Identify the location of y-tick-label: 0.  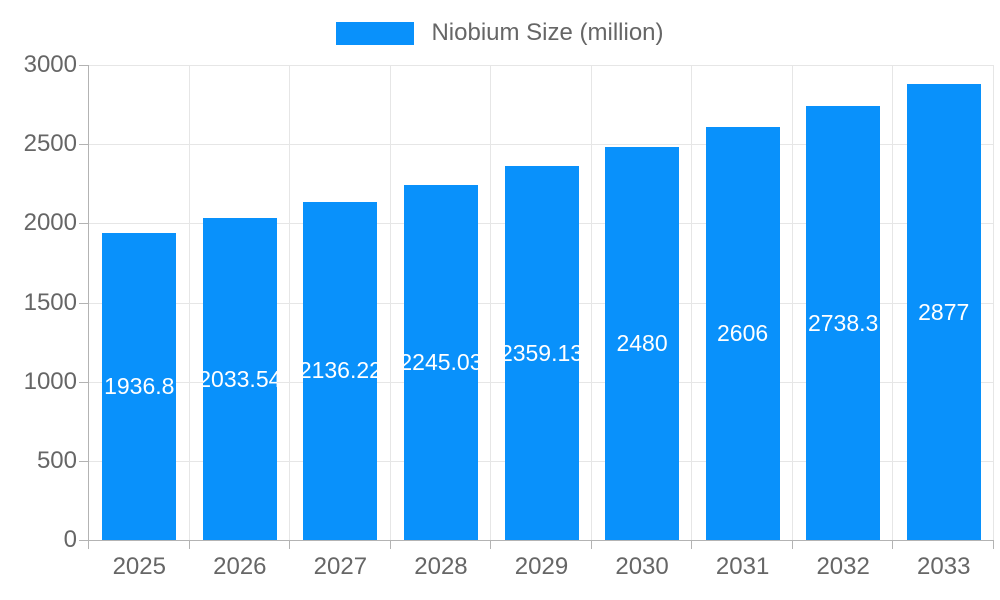
(70, 539).